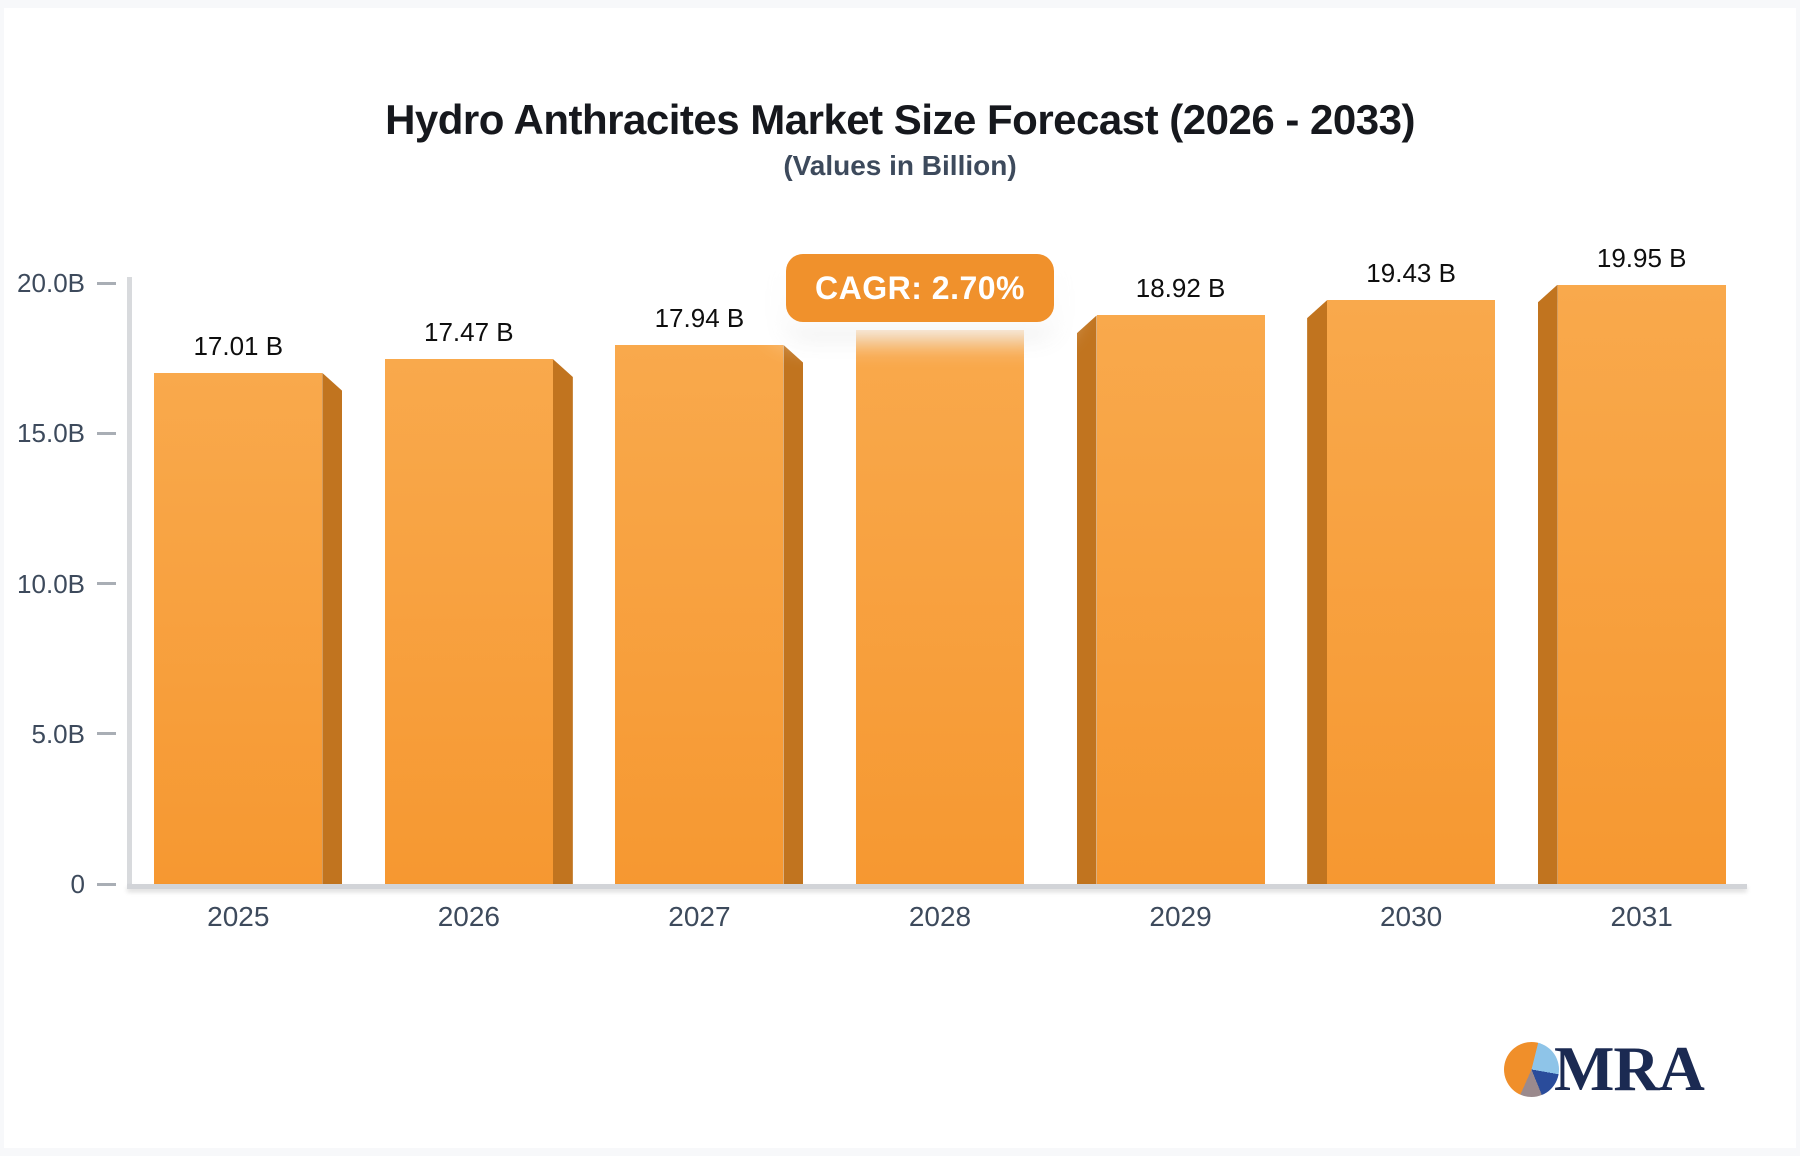 This screenshot has height=1156, width=1800. What do you see at coordinates (51, 283) in the screenshot?
I see `y-tick-label-20: 20.0B` at bounding box center [51, 283].